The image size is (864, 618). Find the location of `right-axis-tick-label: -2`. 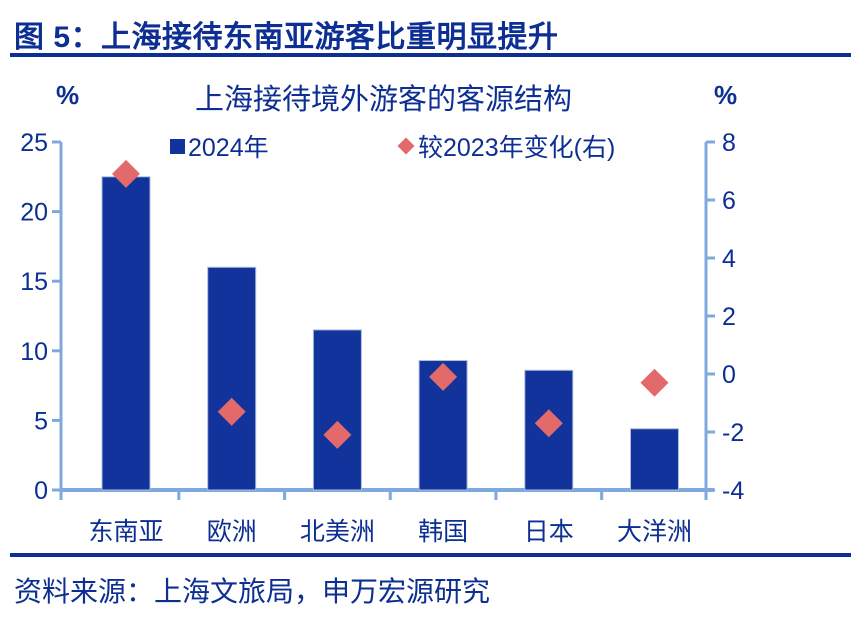

right-axis-tick-label: -2 is located at coordinates (733, 433).